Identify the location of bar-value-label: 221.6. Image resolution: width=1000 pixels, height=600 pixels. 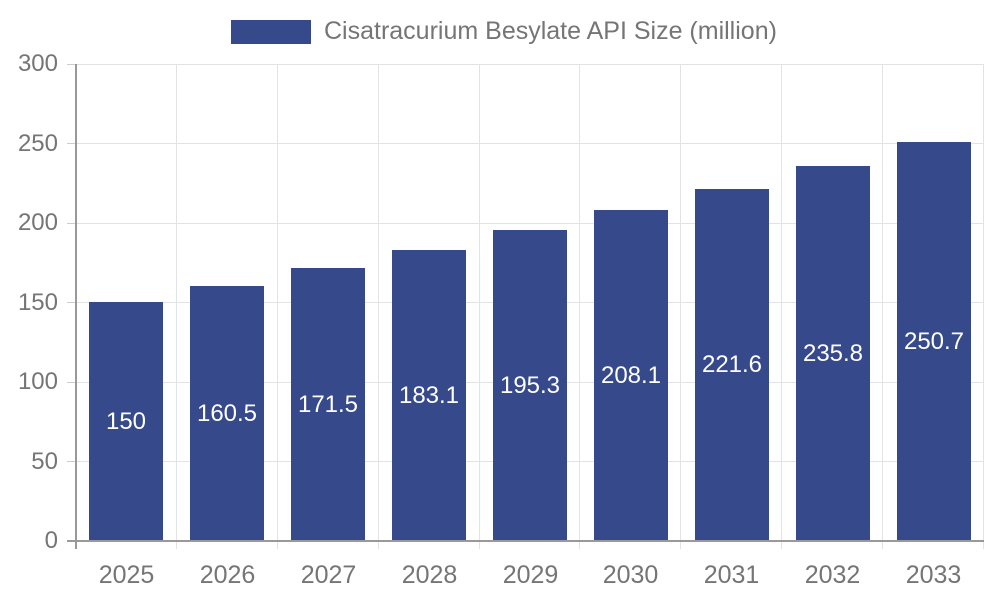
(732, 364).